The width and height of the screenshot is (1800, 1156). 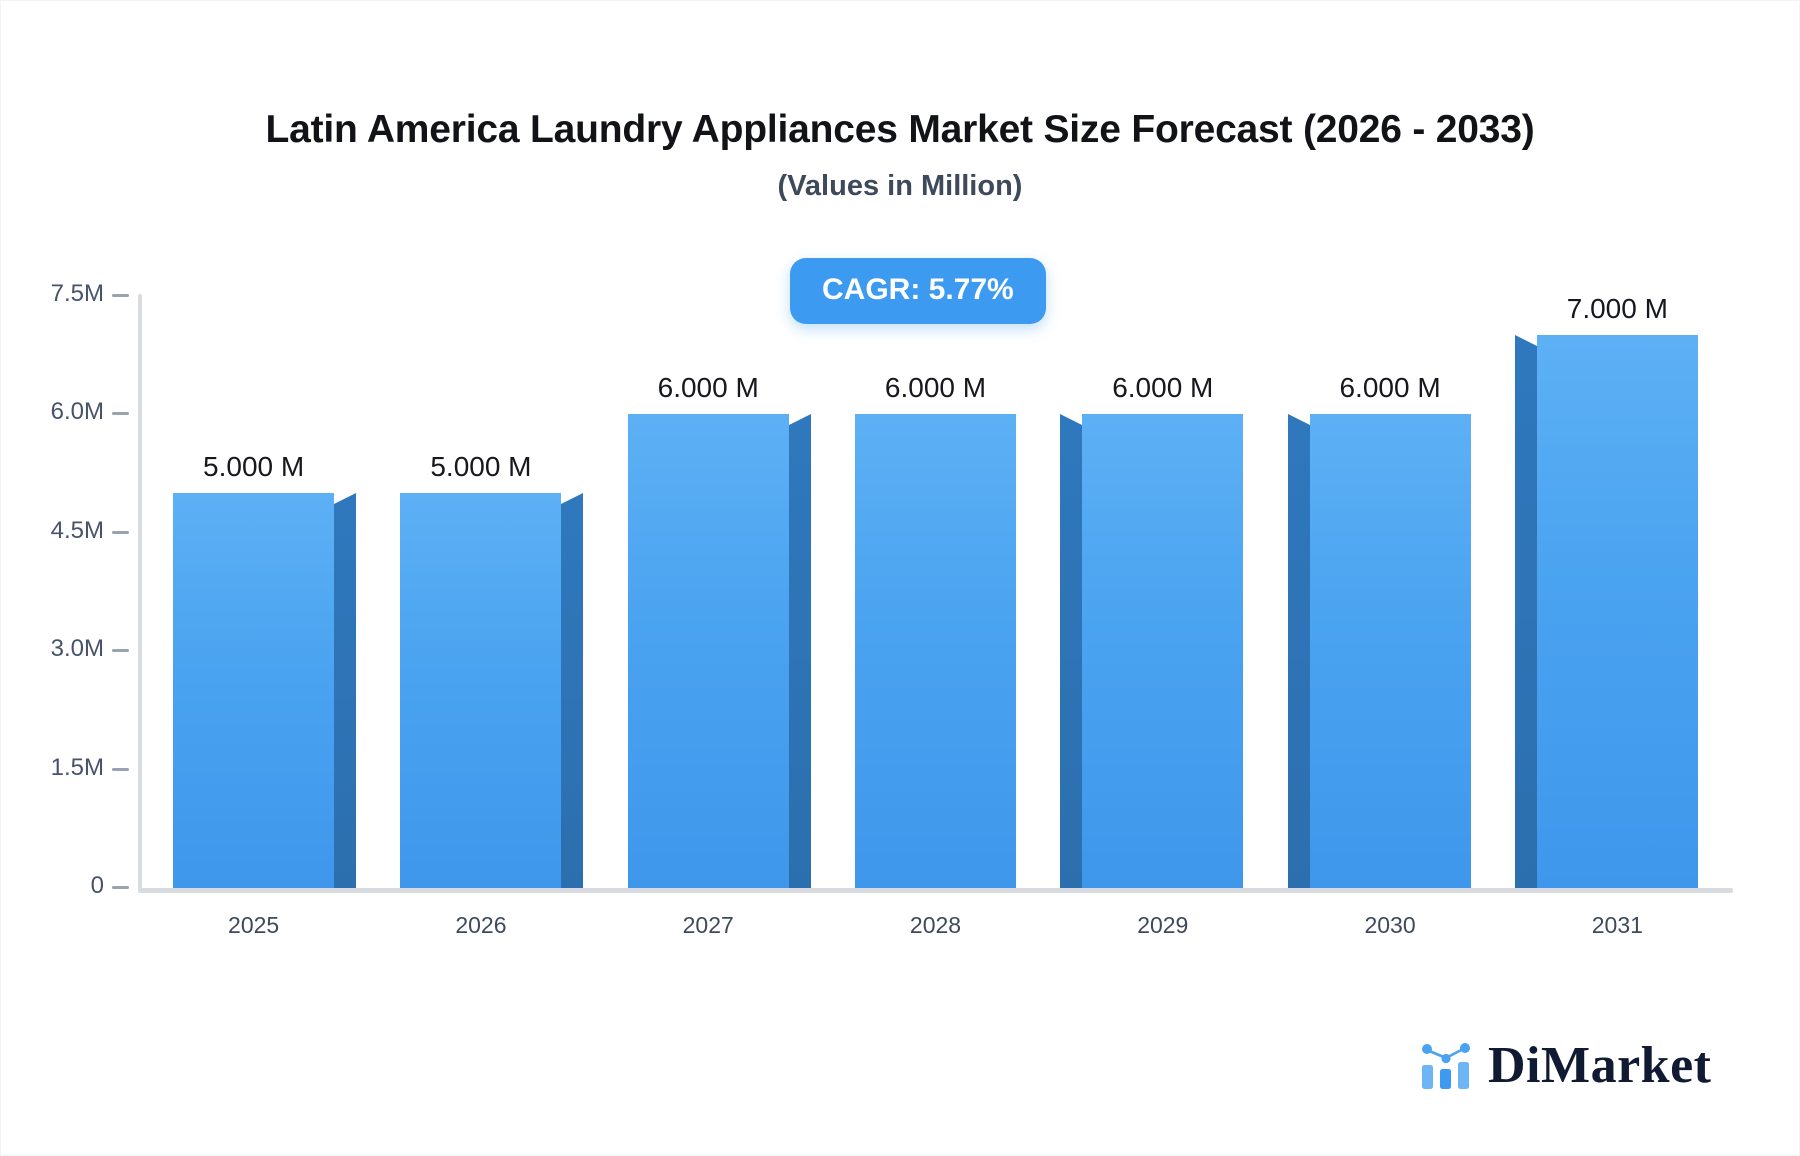 I want to click on y-axis-tick-label: 1.5M, so click(x=77, y=767).